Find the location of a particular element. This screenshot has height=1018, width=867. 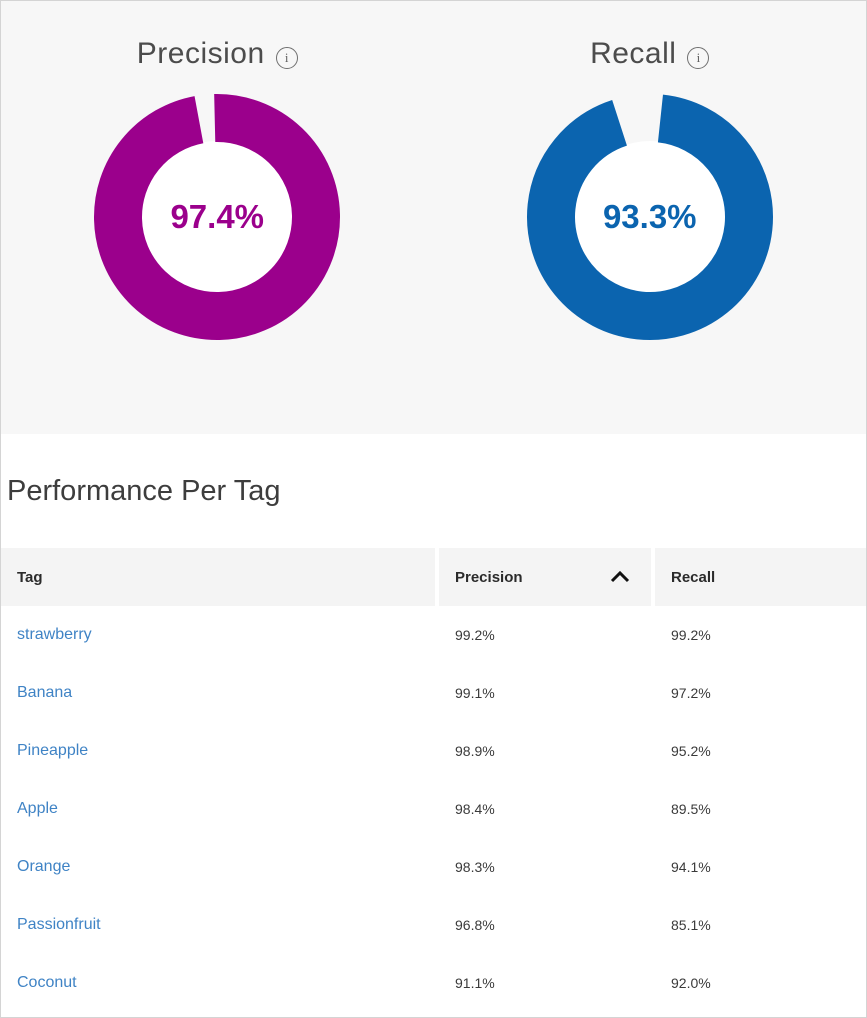

table-row: Coconut 91.1% 92.0% is located at coordinates (433, 983).